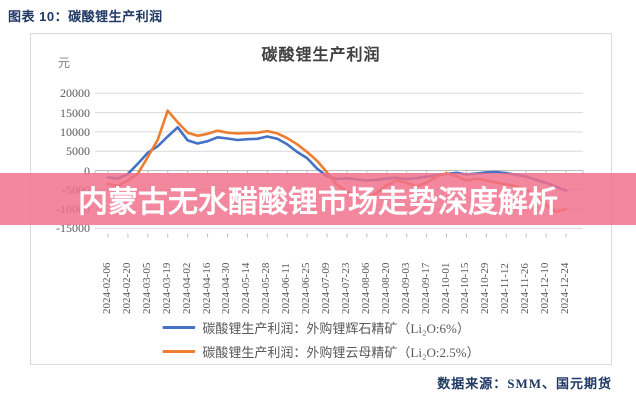 The height and width of the screenshot is (400, 636). I want to click on legend-label-spodumene: 碳酸锂生产利润：外购锂辉石精矿（Li₂O:6%）, so click(336, 328).